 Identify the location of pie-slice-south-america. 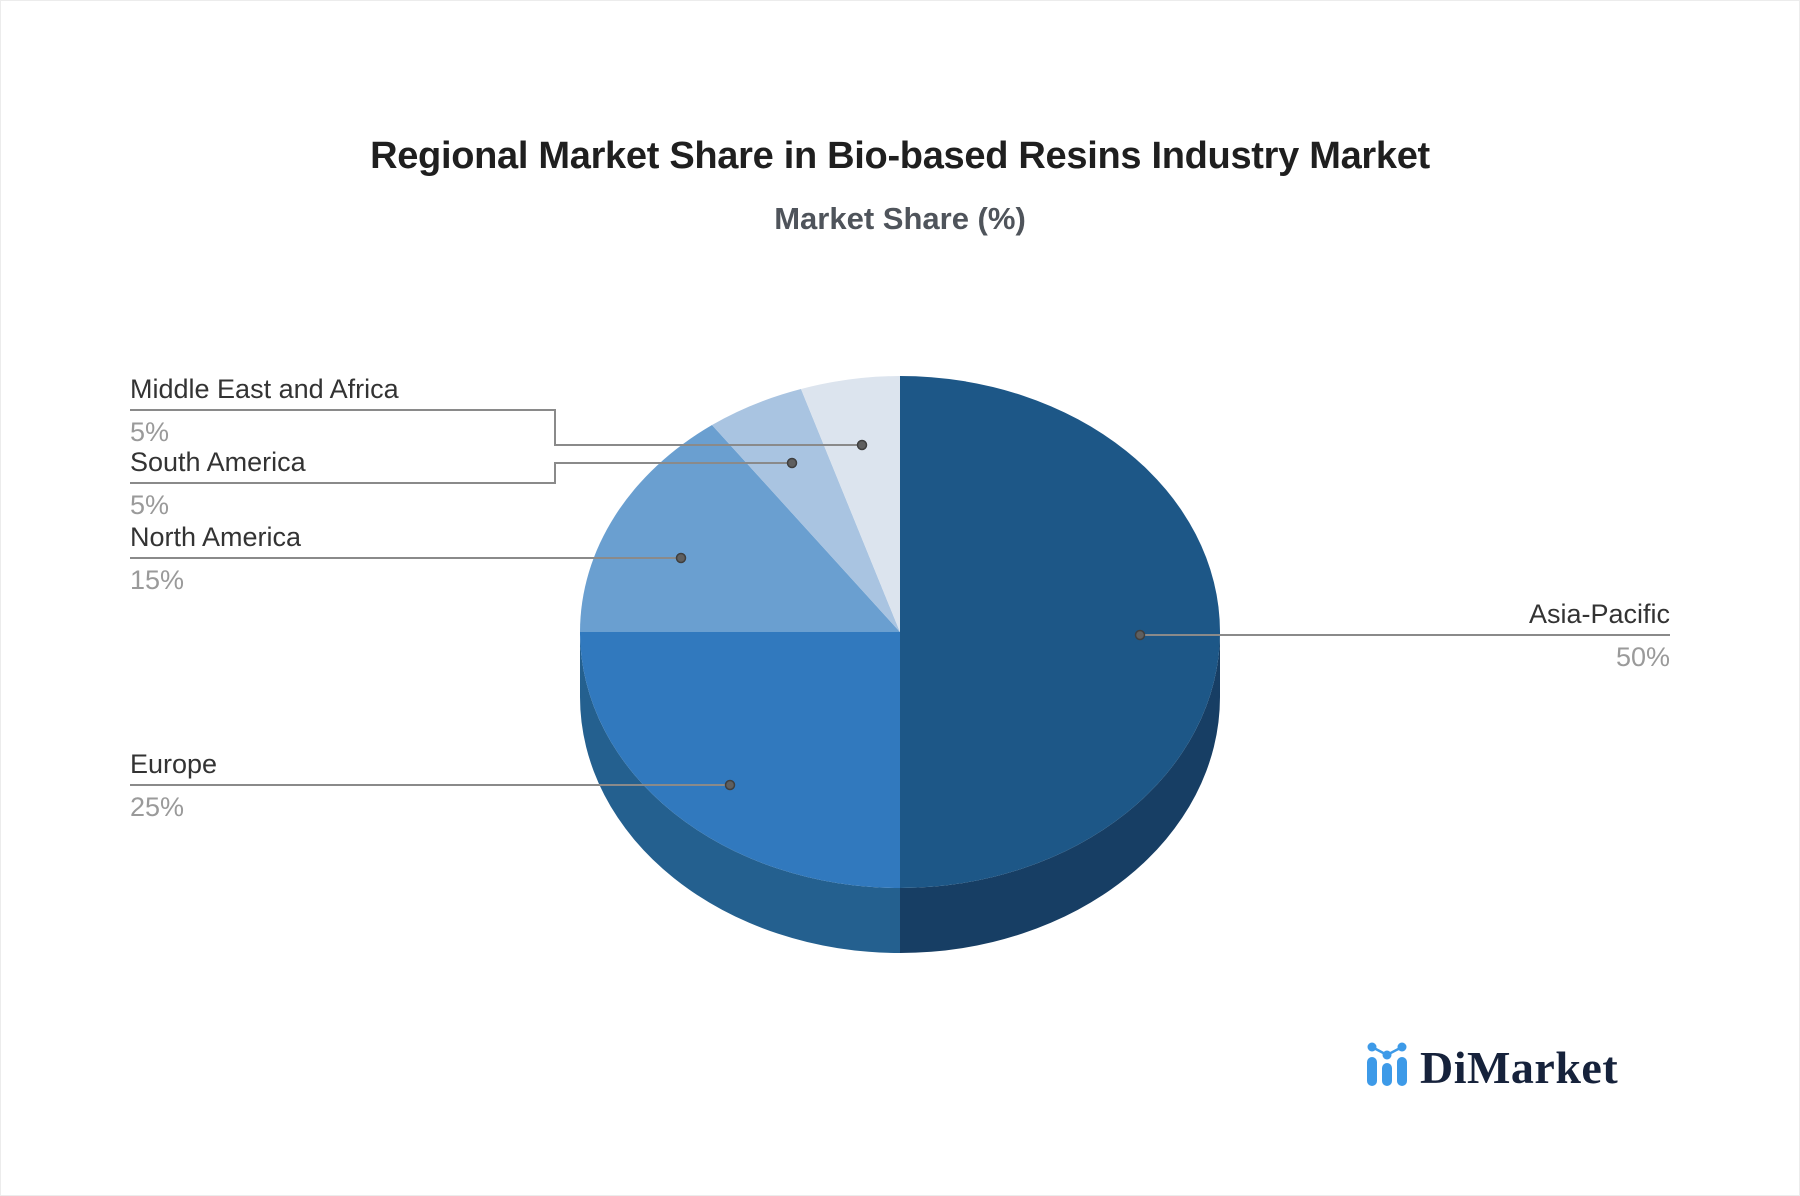
(806, 510).